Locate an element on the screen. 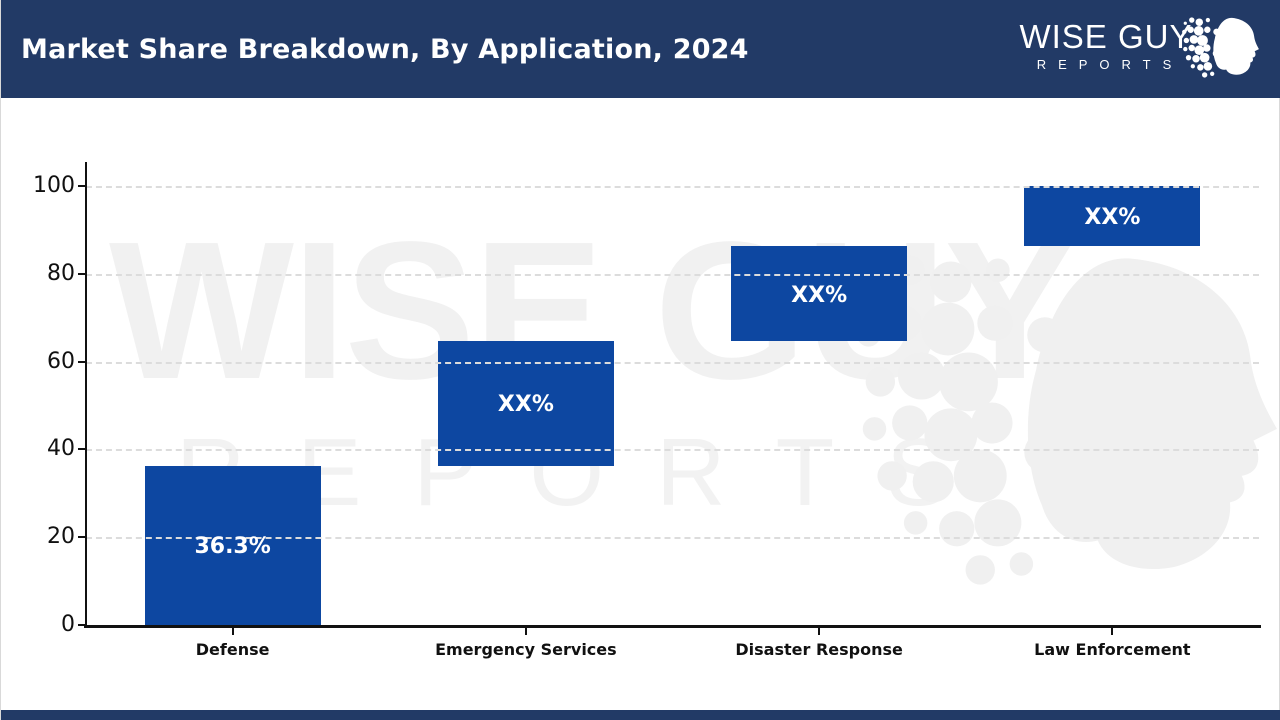  bar-value-label-1: XX% is located at coordinates (525, 405).